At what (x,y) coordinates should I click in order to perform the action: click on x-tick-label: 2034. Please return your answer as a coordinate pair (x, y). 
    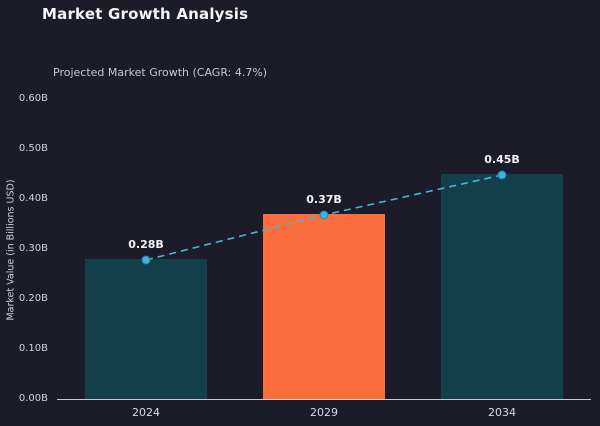
    Looking at the image, I should click on (502, 412).